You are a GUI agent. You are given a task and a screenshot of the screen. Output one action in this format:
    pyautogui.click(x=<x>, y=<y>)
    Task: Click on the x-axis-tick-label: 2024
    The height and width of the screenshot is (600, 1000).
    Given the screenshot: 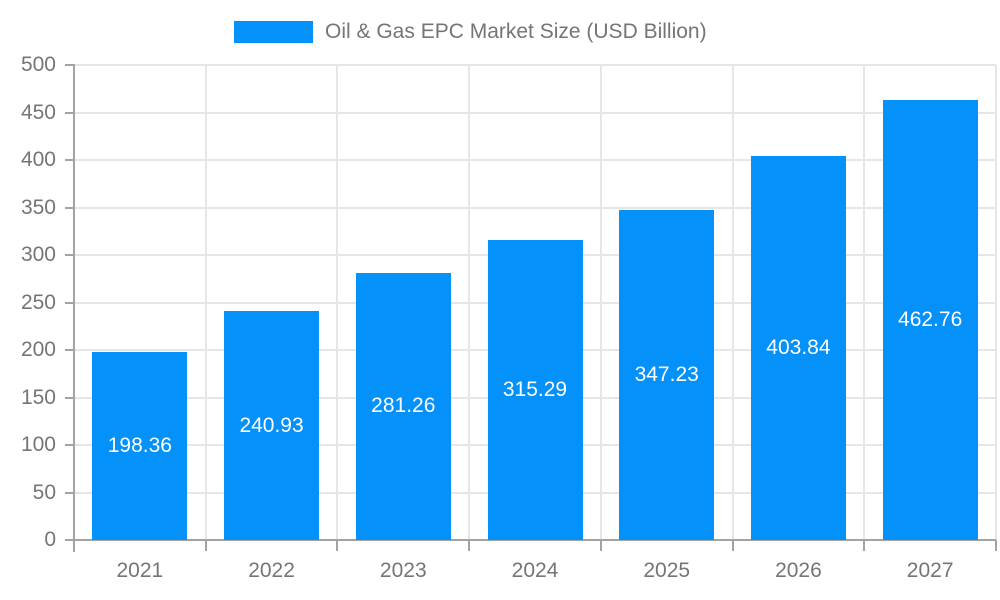 What is the action you would take?
    pyautogui.click(x=535, y=570)
    